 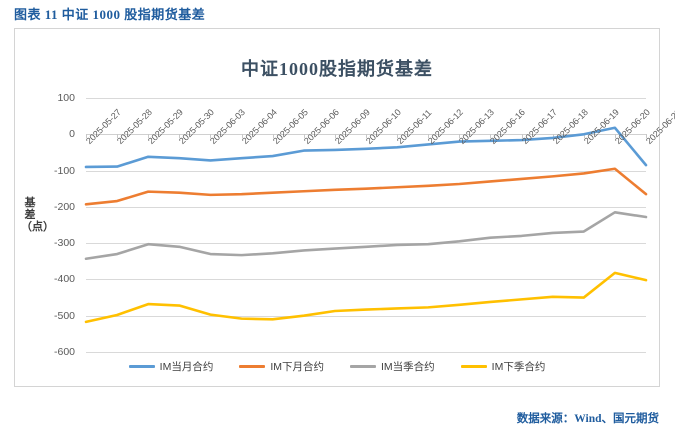 I want to click on y-axis-tick-labels: 100 0 -100 -200 -300 -400 -500 -600, so click(x=48, y=225).